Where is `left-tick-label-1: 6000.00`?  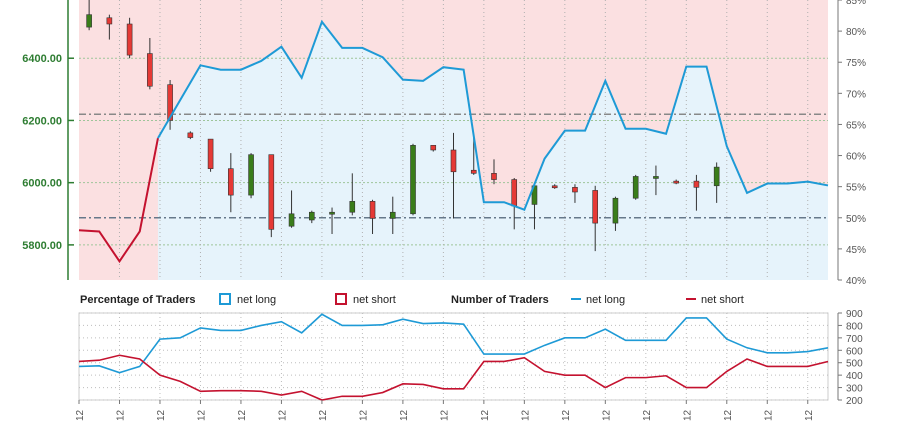
left-tick-label-1: 6000.00 is located at coordinates (42, 184).